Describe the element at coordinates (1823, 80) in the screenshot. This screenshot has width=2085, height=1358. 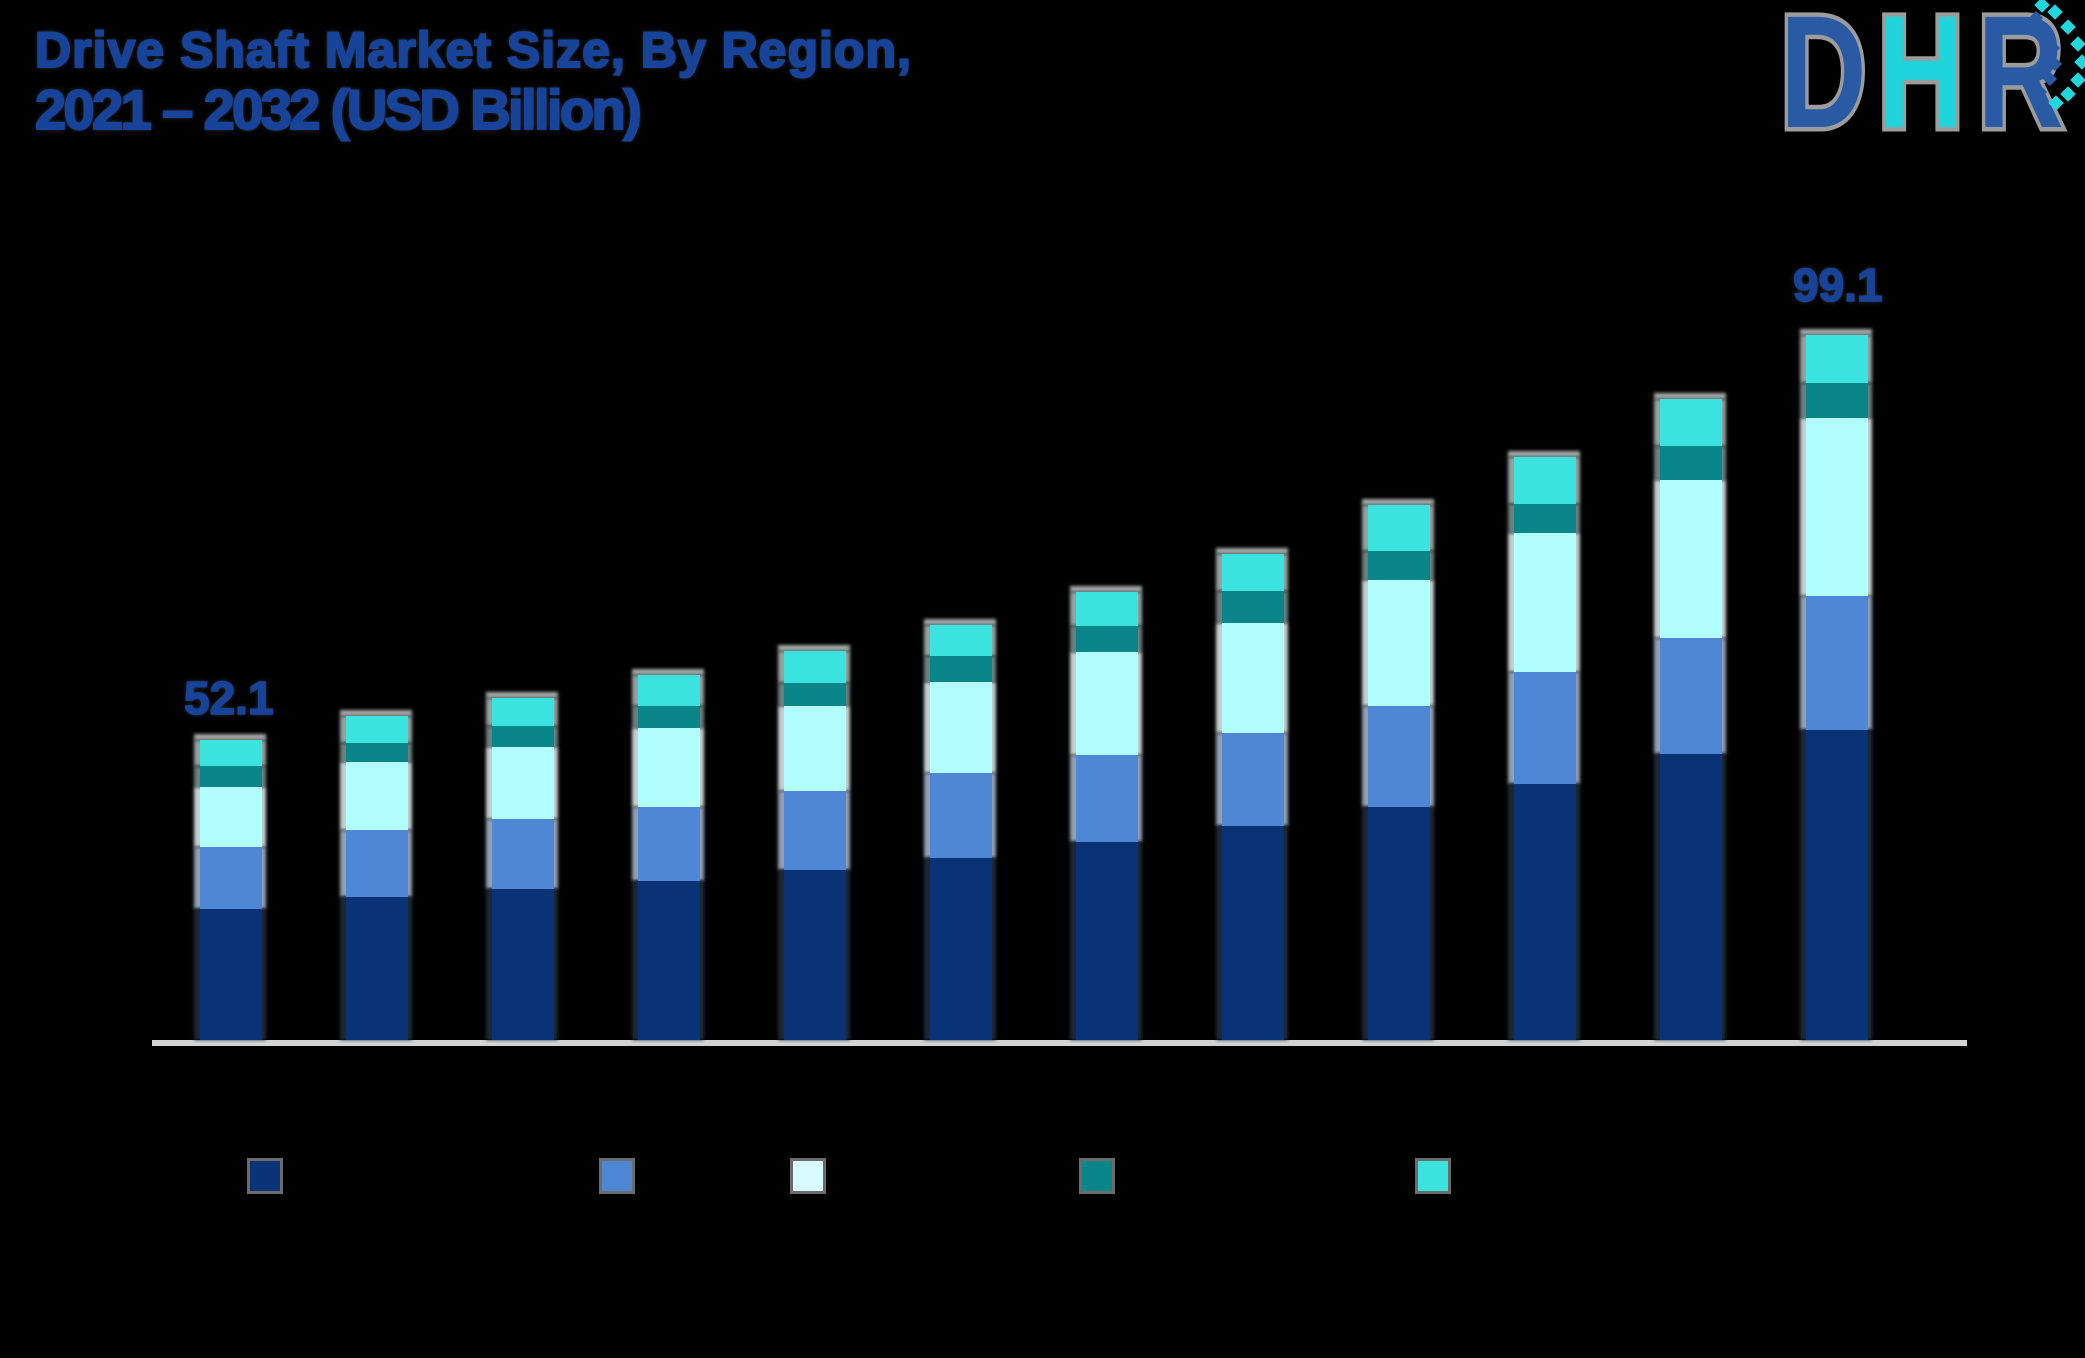
I see `svg-text: D` at that location.